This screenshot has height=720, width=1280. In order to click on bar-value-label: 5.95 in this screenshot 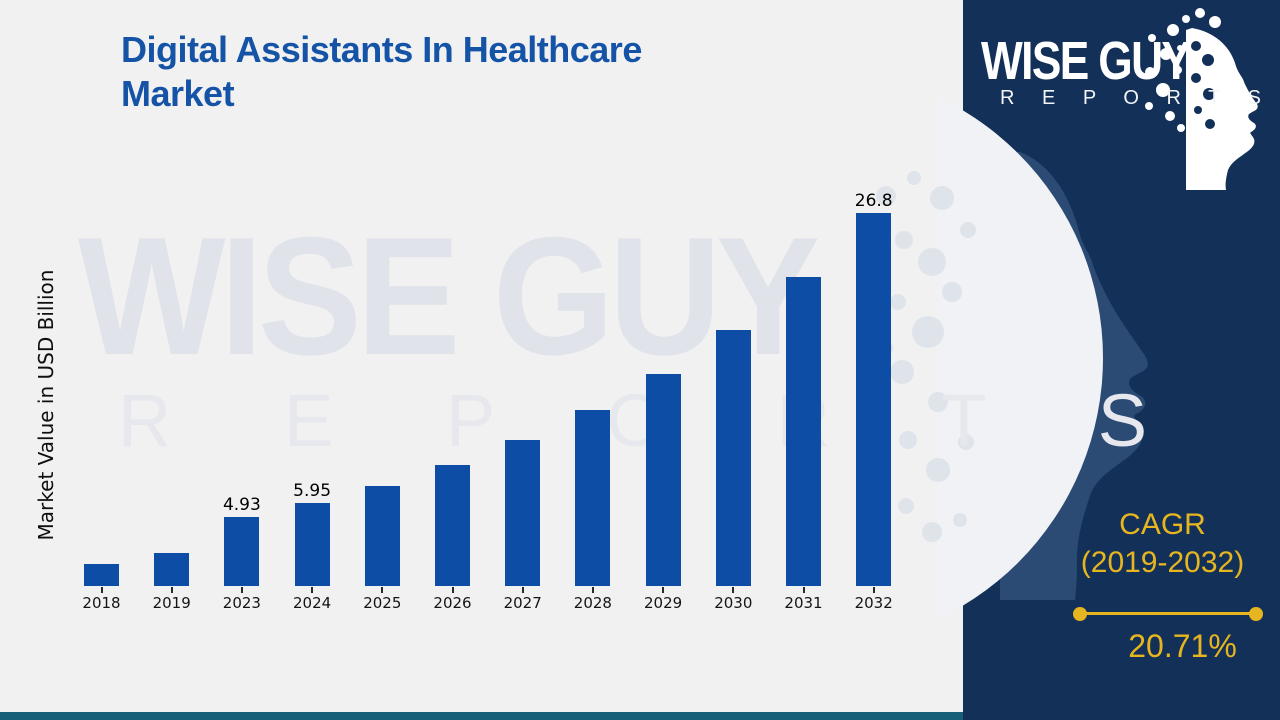, I will do `click(312, 491)`.